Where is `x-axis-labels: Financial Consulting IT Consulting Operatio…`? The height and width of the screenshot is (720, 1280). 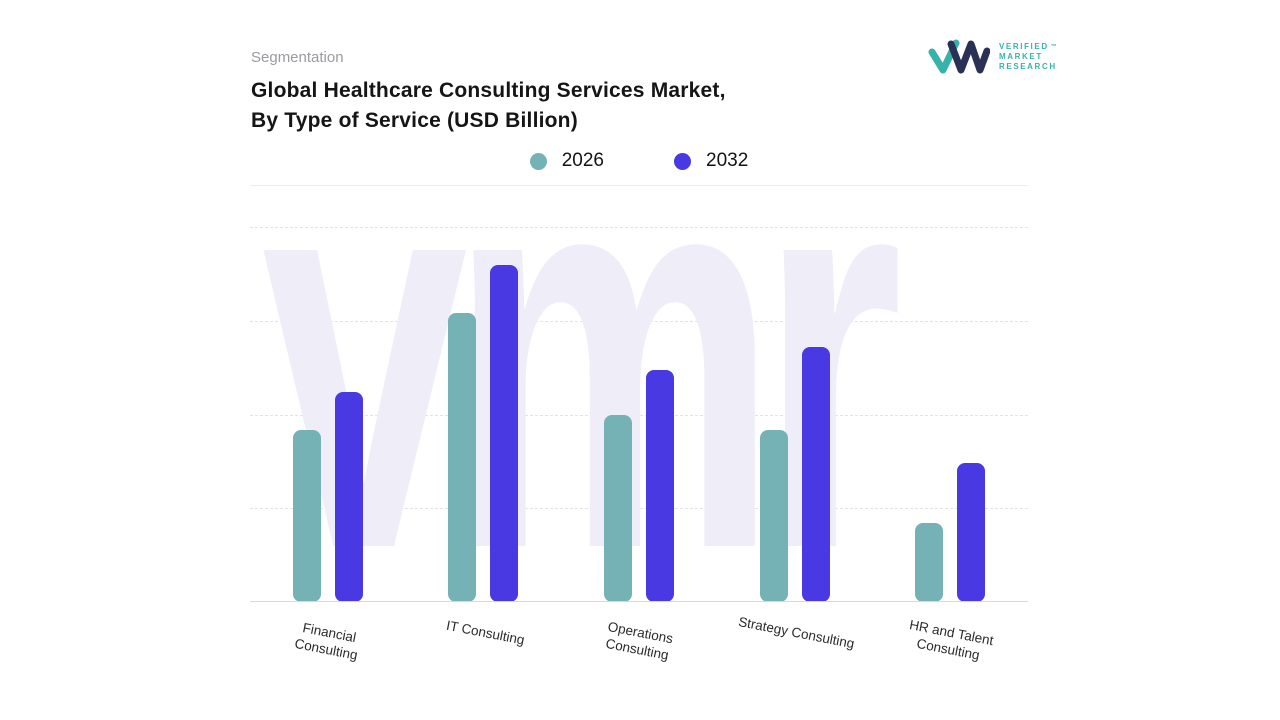
x-axis-labels: Financial Consulting IT Consulting Operatio… is located at coordinates (639, 638).